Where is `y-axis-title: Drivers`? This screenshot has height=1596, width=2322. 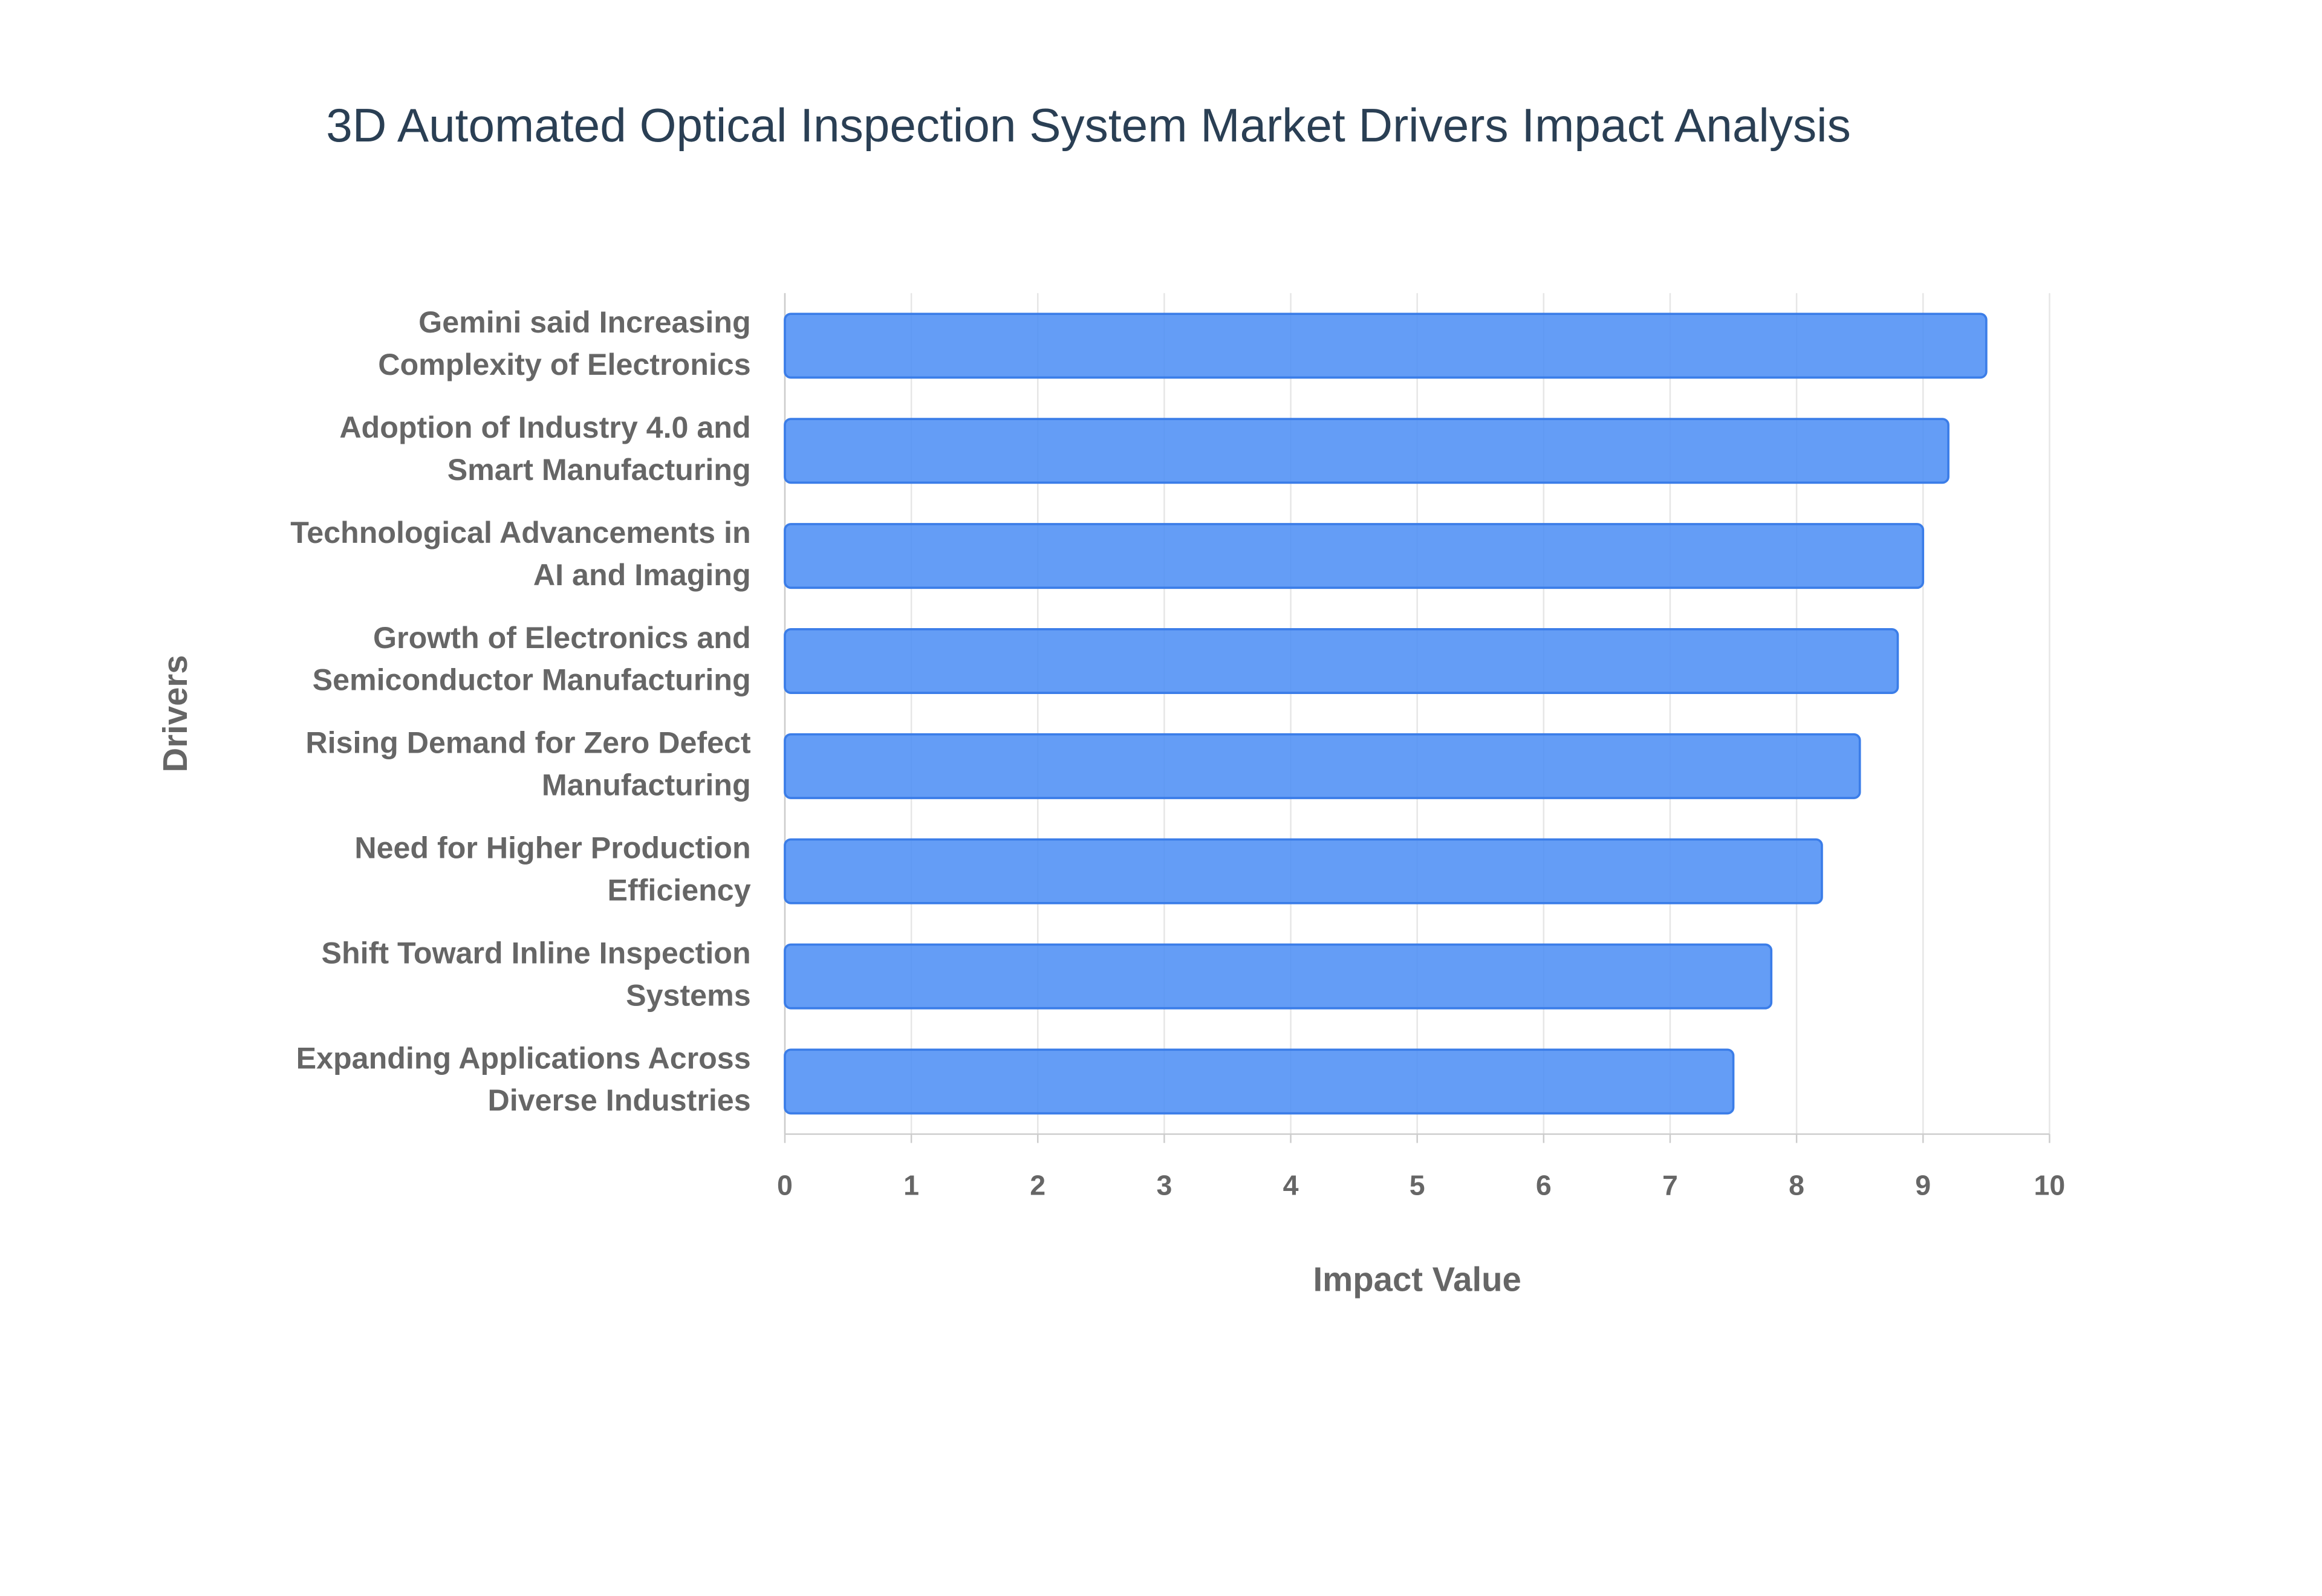 y-axis-title: Drivers is located at coordinates (175, 713).